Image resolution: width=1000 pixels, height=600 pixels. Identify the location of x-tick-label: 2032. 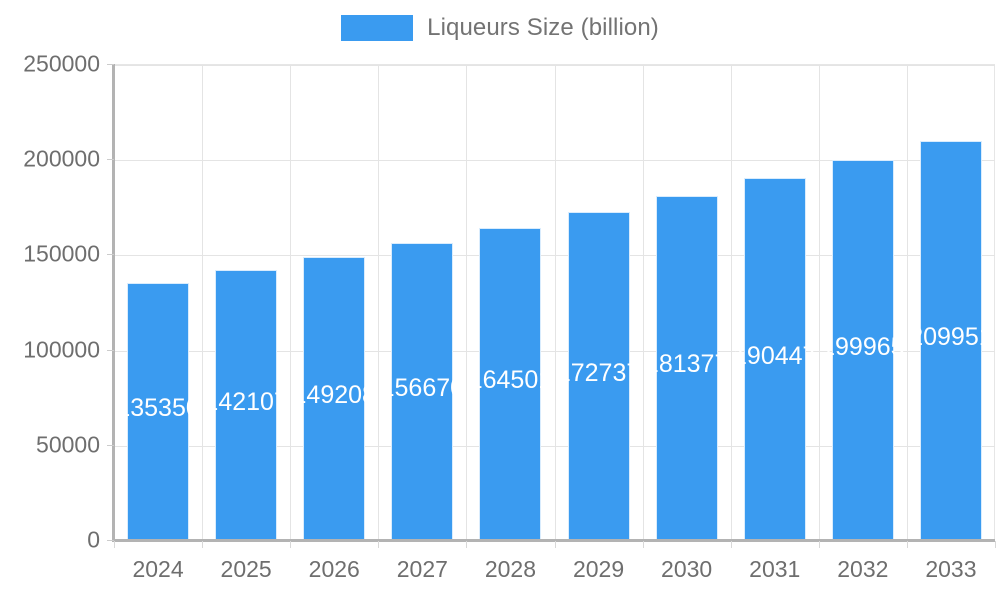
(863, 569).